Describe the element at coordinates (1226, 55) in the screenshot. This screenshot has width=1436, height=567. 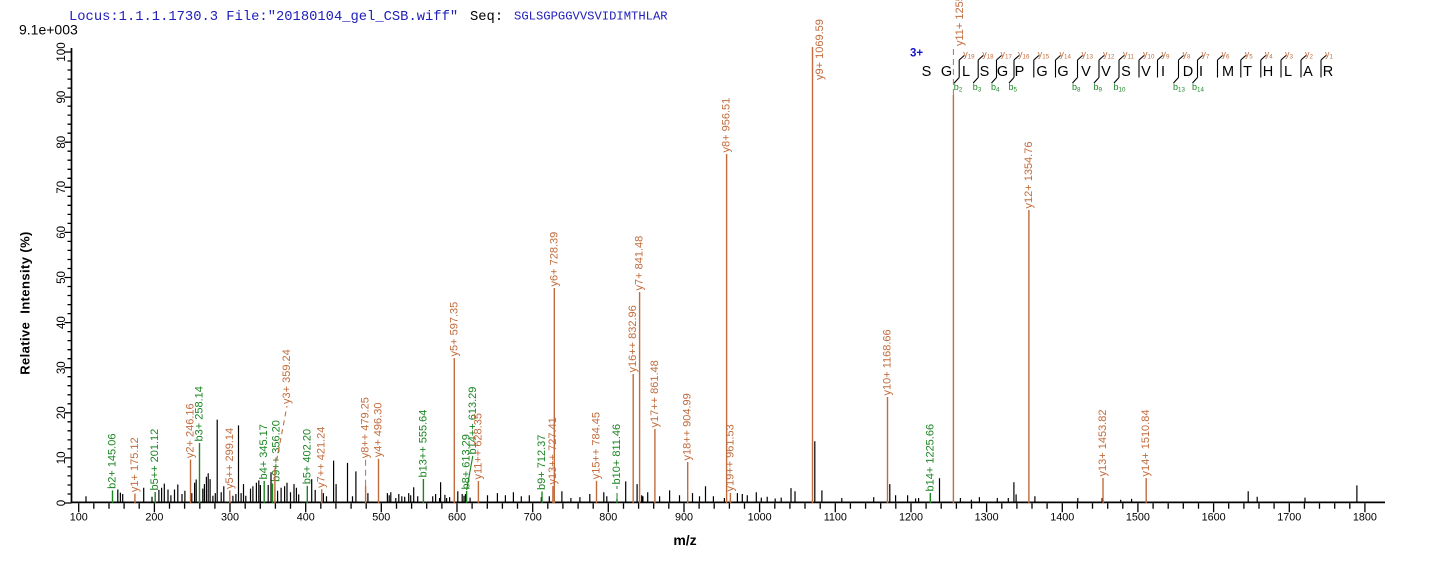
I see `svg-text: y6` at that location.